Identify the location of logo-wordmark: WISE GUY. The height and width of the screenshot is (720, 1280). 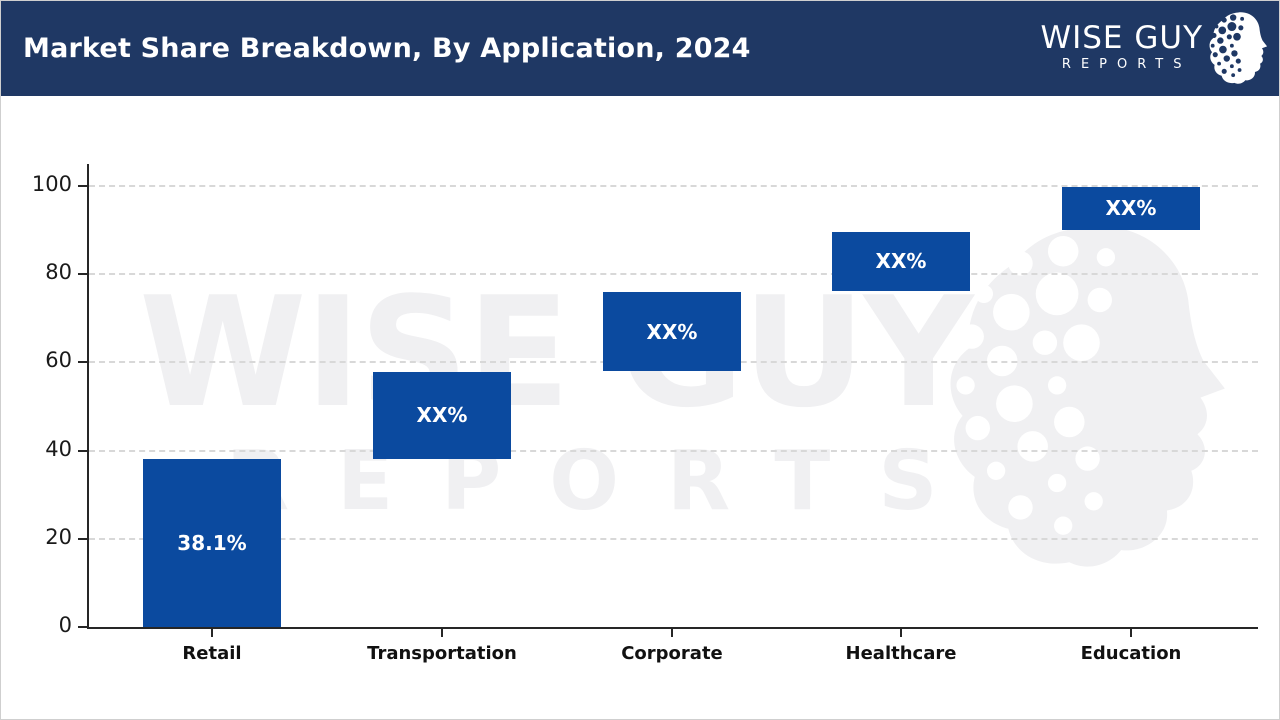
(1121, 38).